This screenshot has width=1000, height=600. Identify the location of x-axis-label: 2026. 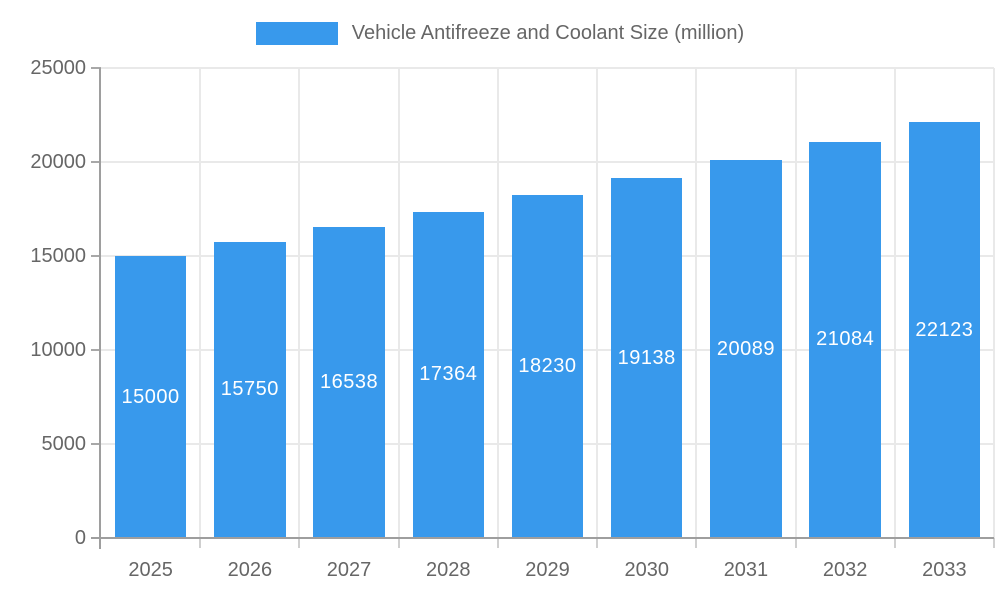
(250, 570).